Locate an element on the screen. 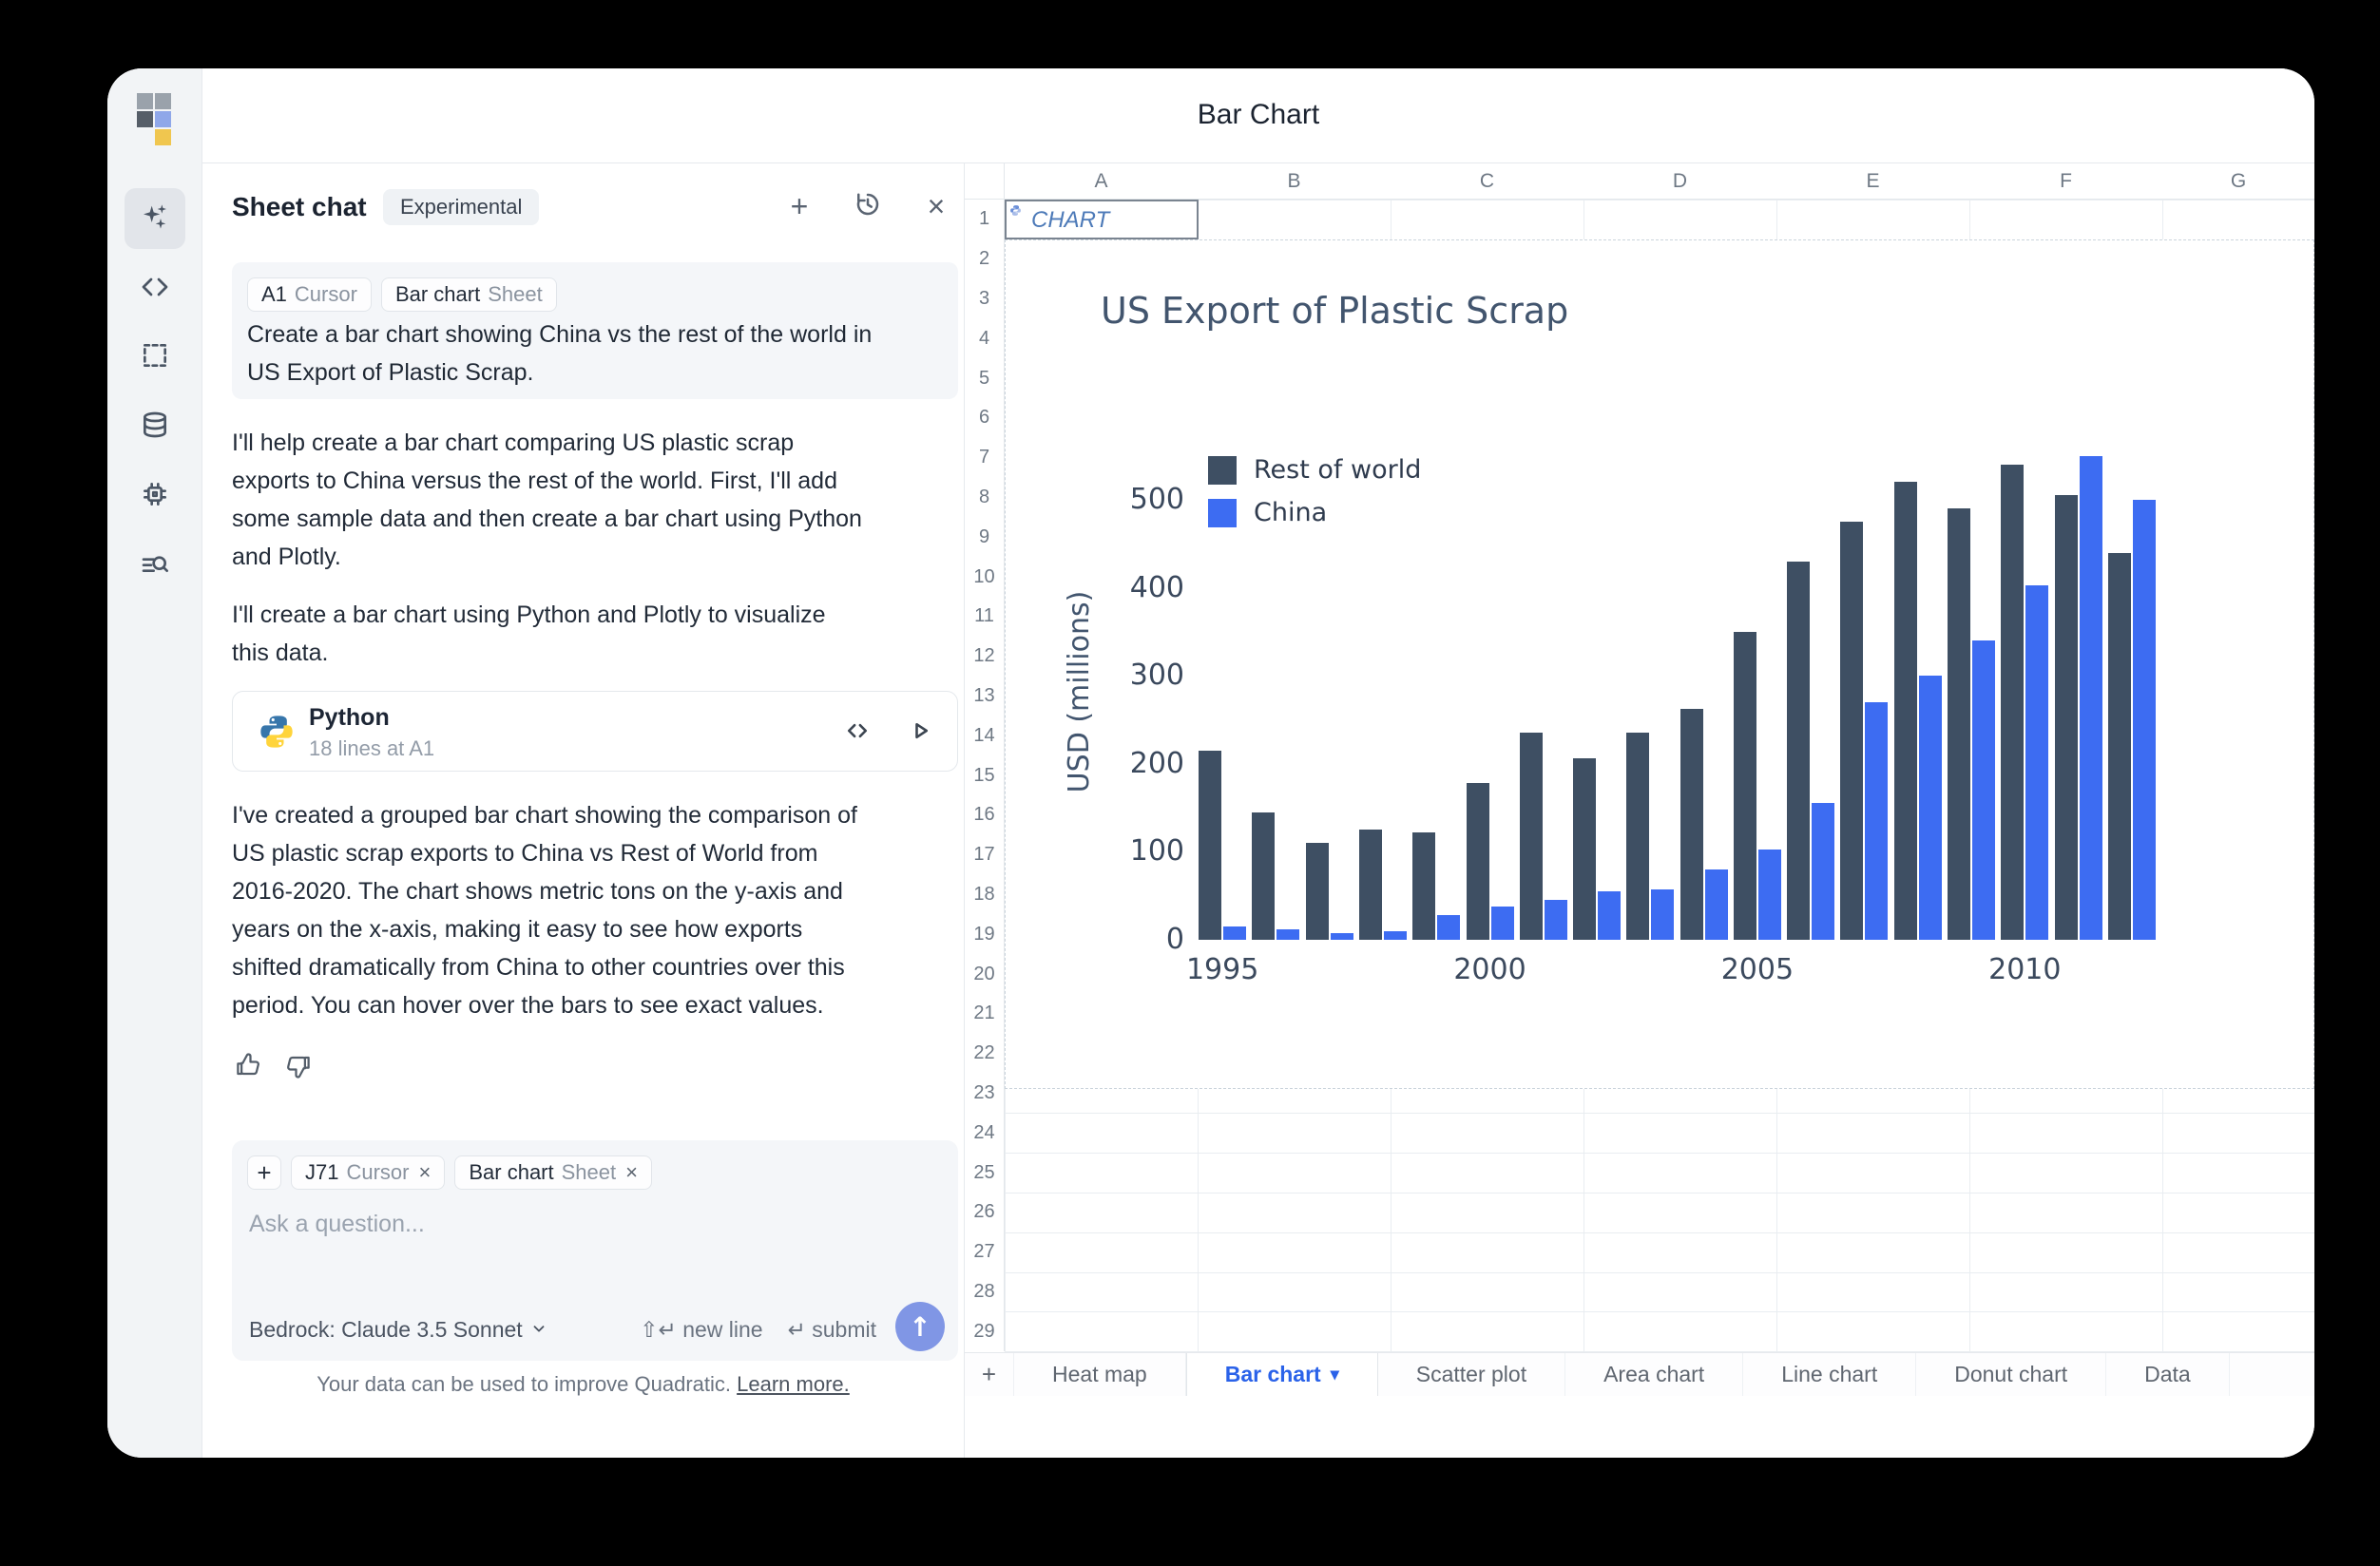 Image resolution: width=2380 pixels, height=1566 pixels. arrow-up-icon: ↑ is located at coordinates (920, 1326).